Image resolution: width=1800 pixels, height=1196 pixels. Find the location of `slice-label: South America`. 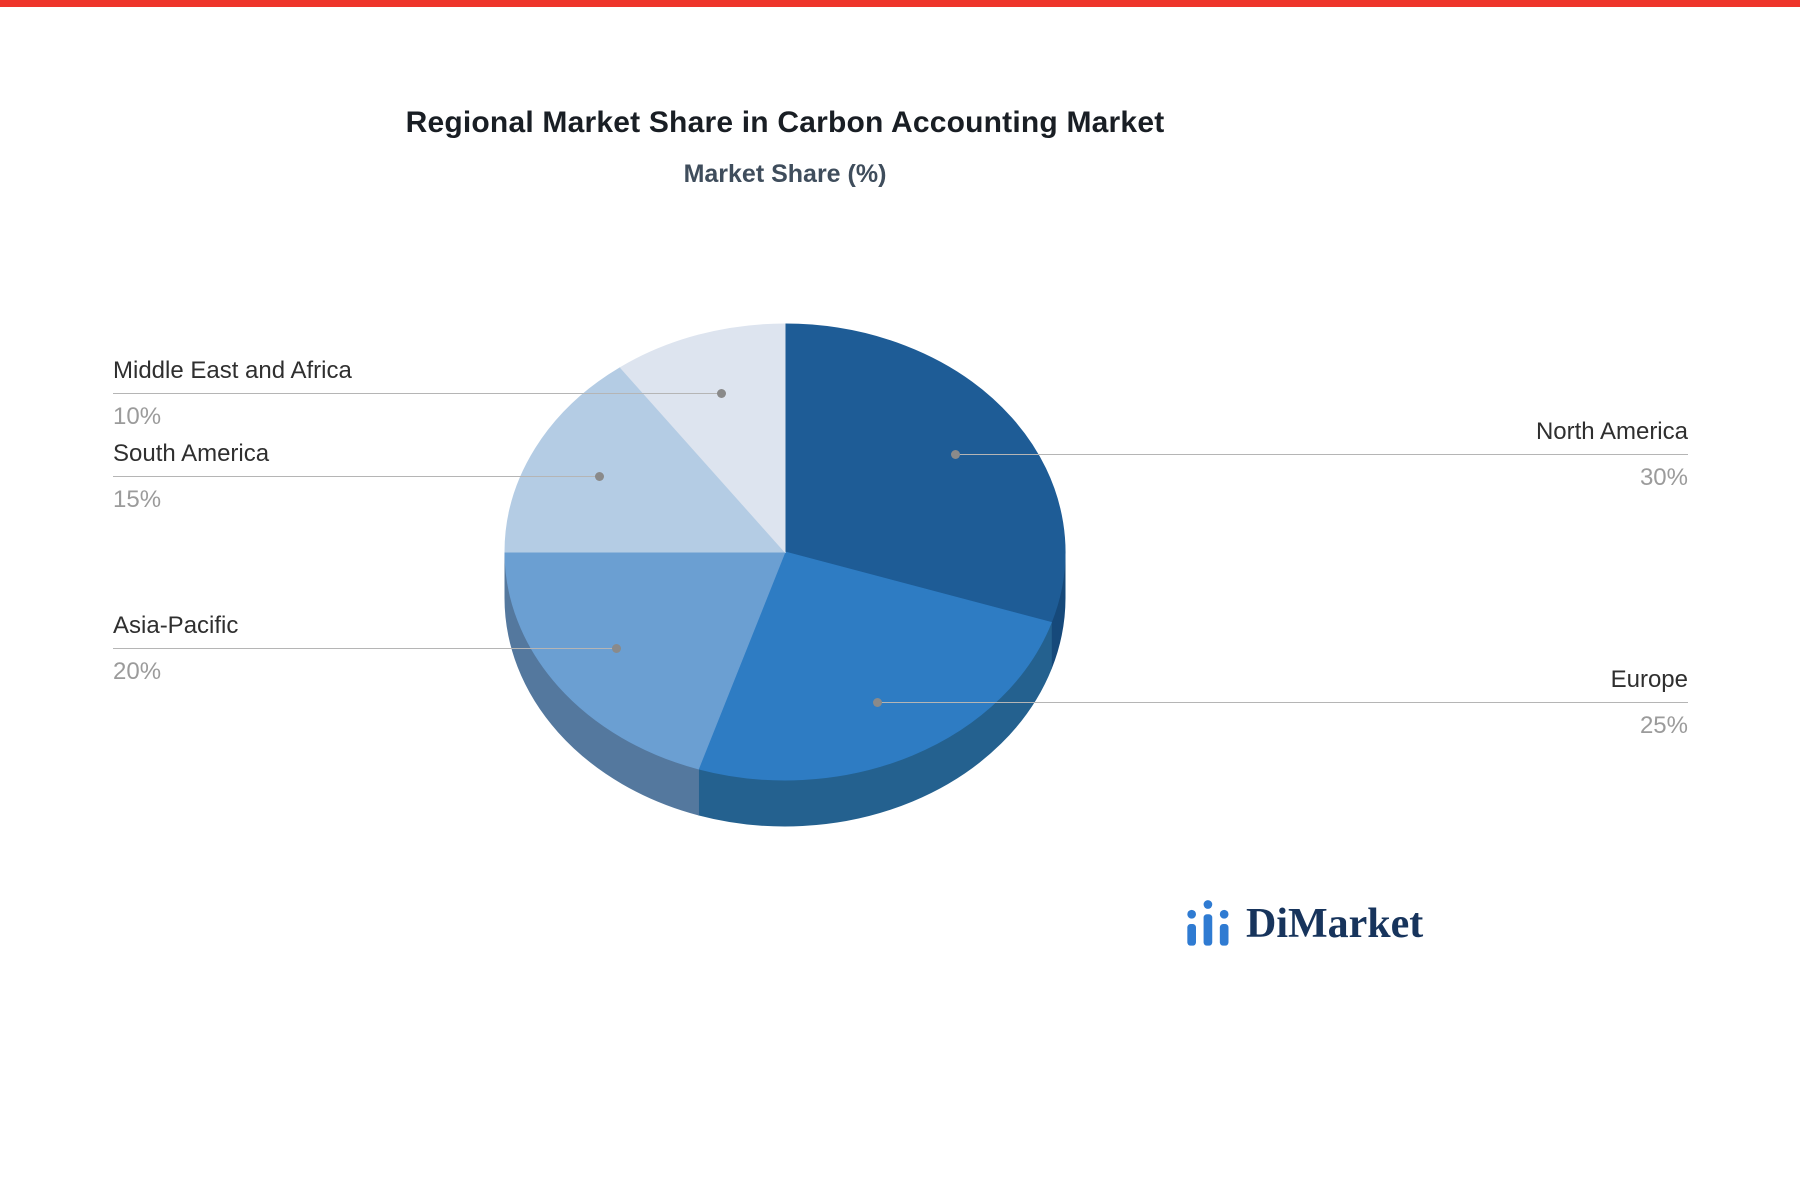

slice-label: South America is located at coordinates (191, 453).